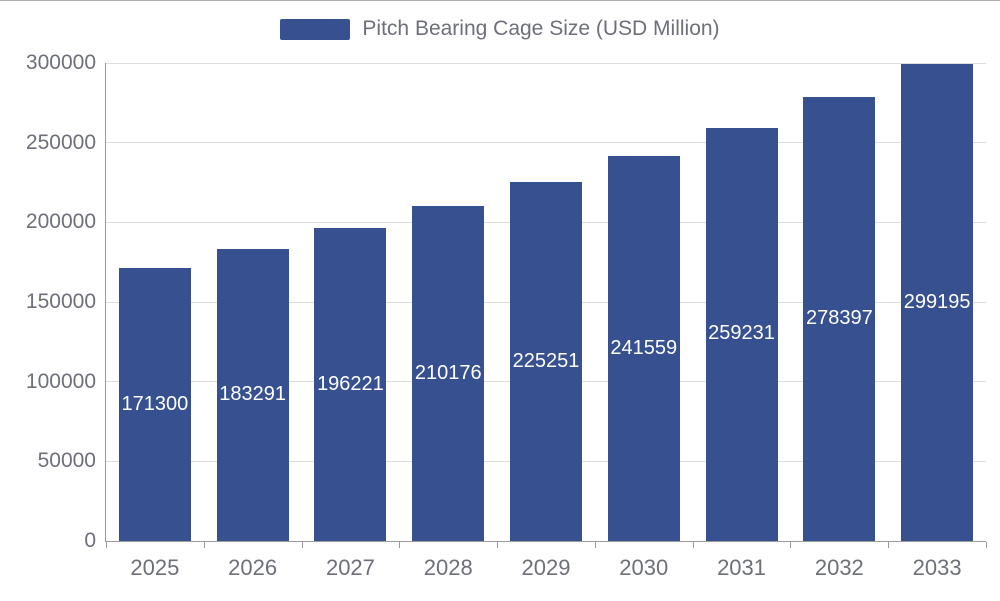 The image size is (1000, 601). Describe the element at coordinates (66, 461) in the screenshot. I see `y-axis-tick-label: 50000` at that location.